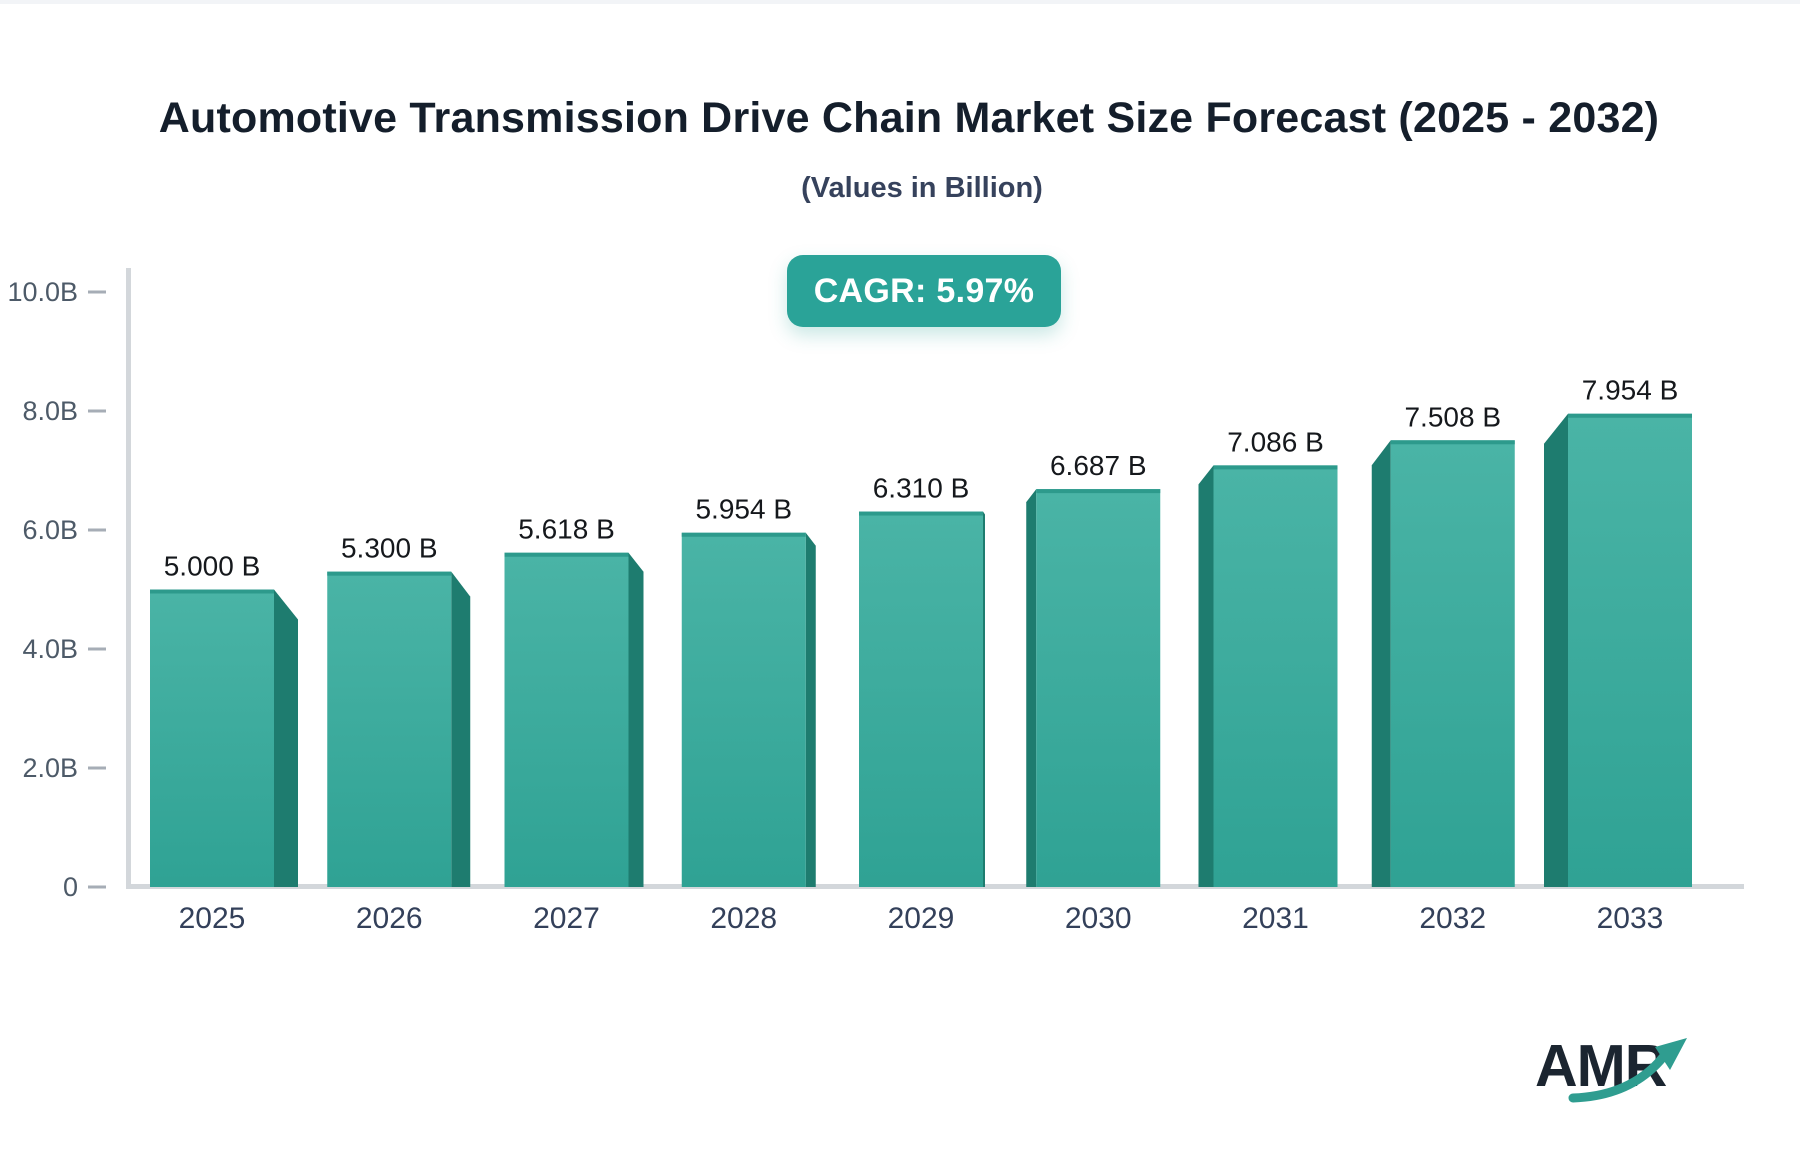 The image size is (1800, 1156). I want to click on logo-arrowhead-icon, so click(1671, 1054).